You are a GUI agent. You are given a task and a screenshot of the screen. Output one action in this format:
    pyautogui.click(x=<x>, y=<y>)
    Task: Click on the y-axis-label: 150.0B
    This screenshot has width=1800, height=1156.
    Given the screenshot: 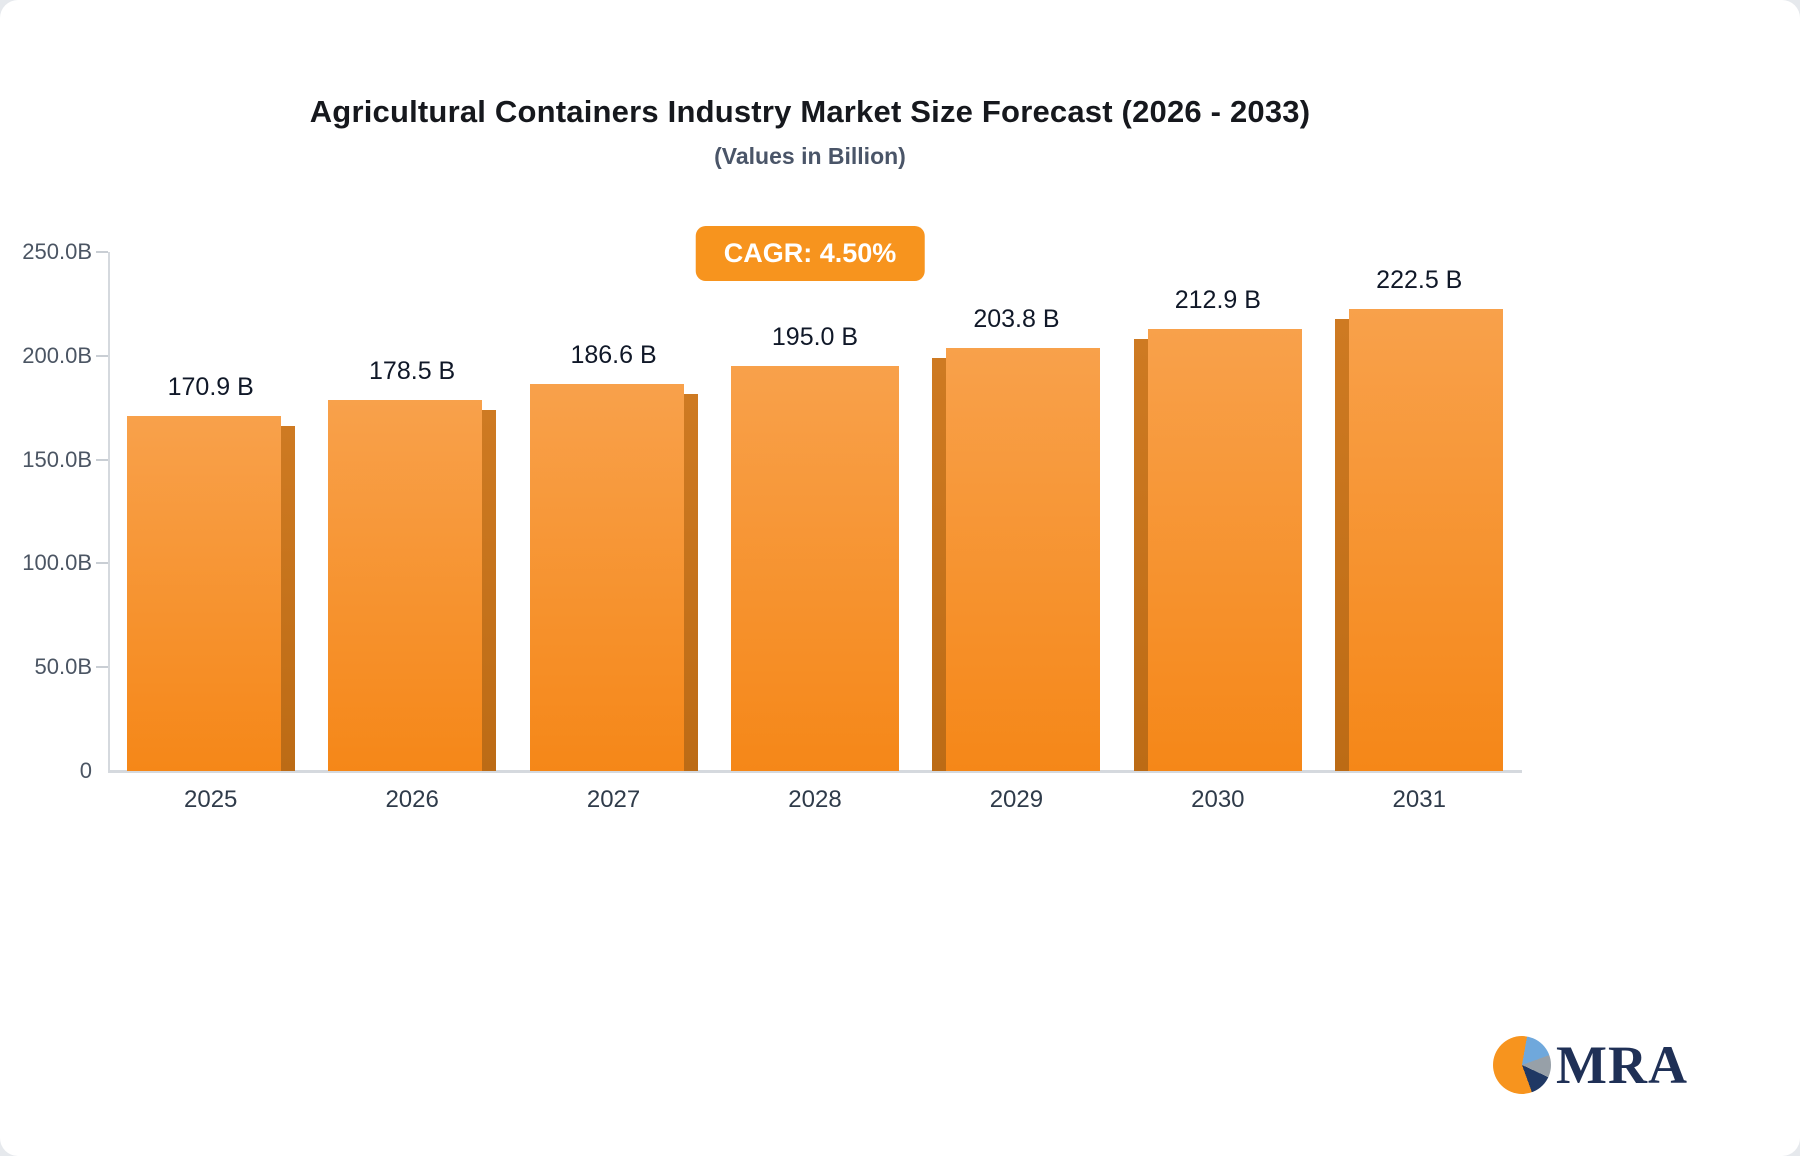 What is the action you would take?
    pyautogui.click(x=57, y=459)
    